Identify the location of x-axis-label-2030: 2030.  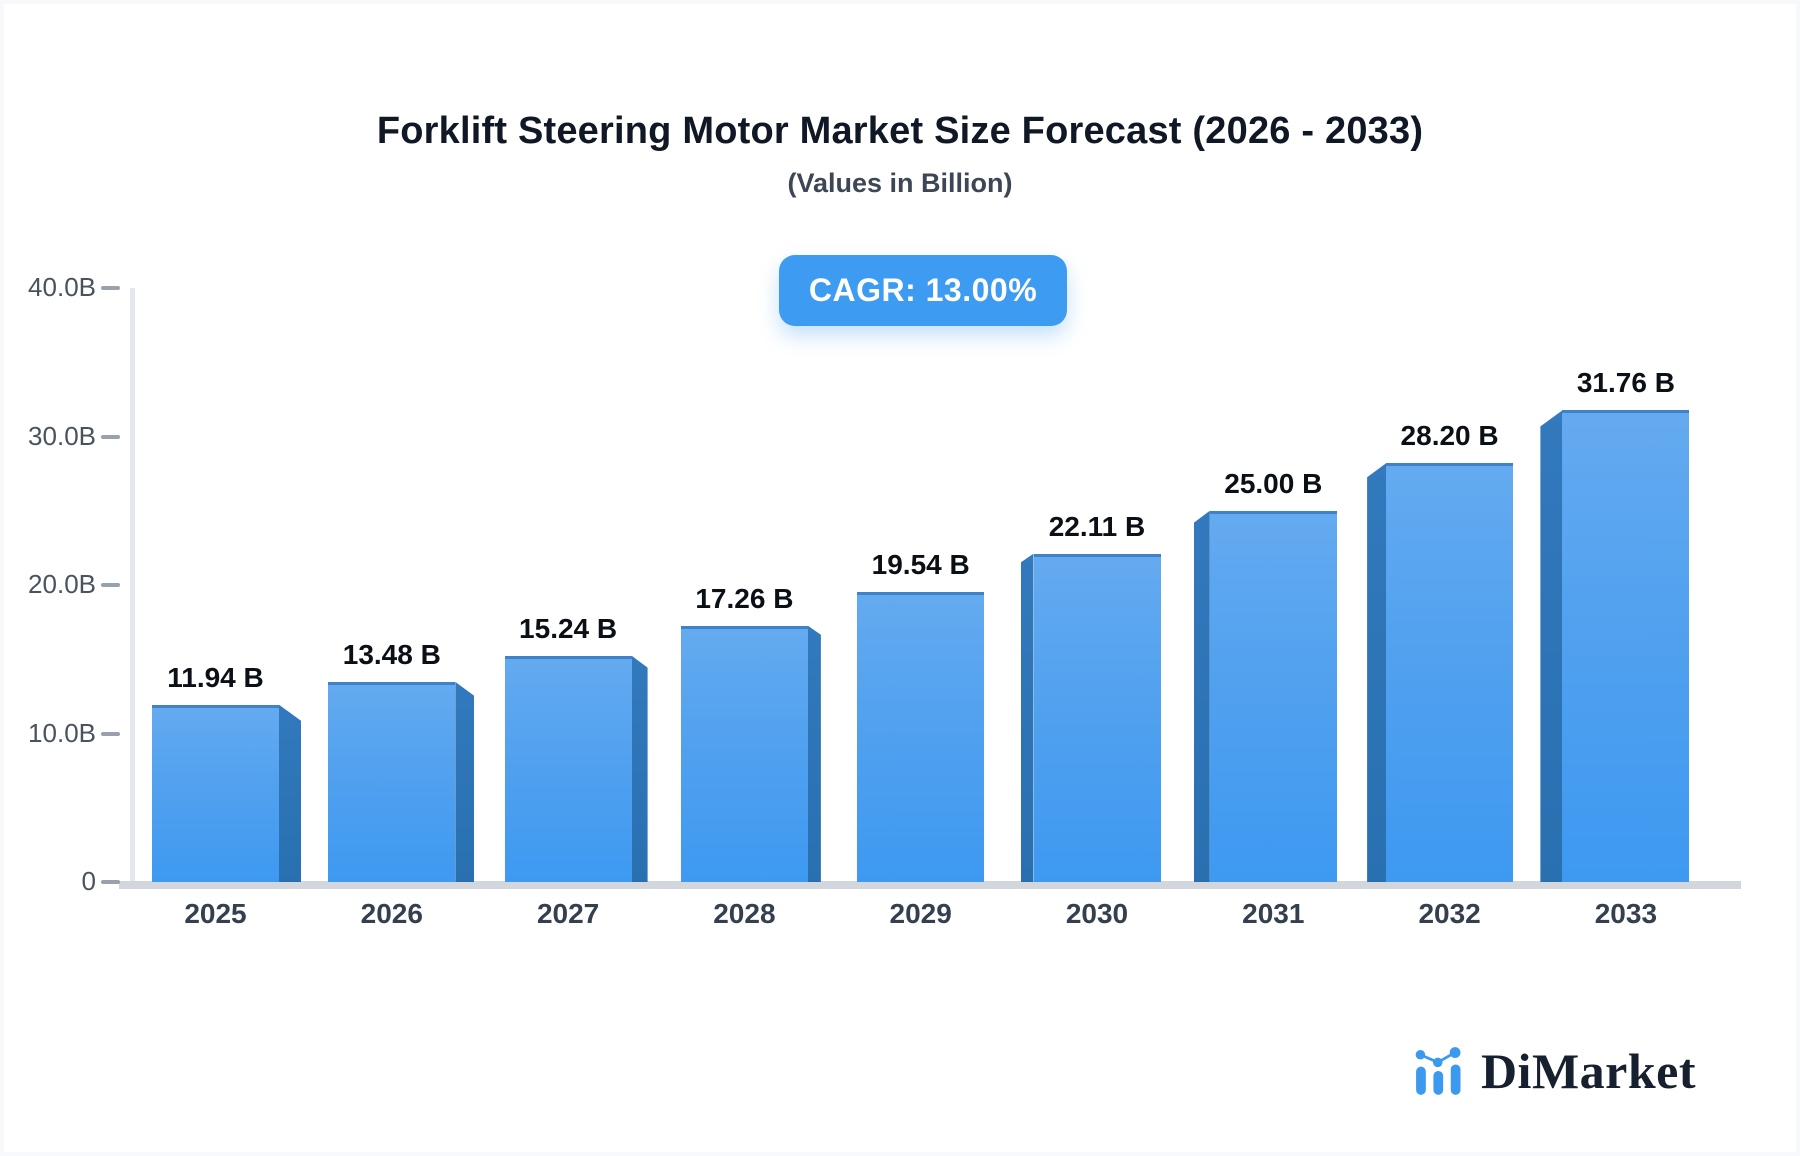
(1097, 913).